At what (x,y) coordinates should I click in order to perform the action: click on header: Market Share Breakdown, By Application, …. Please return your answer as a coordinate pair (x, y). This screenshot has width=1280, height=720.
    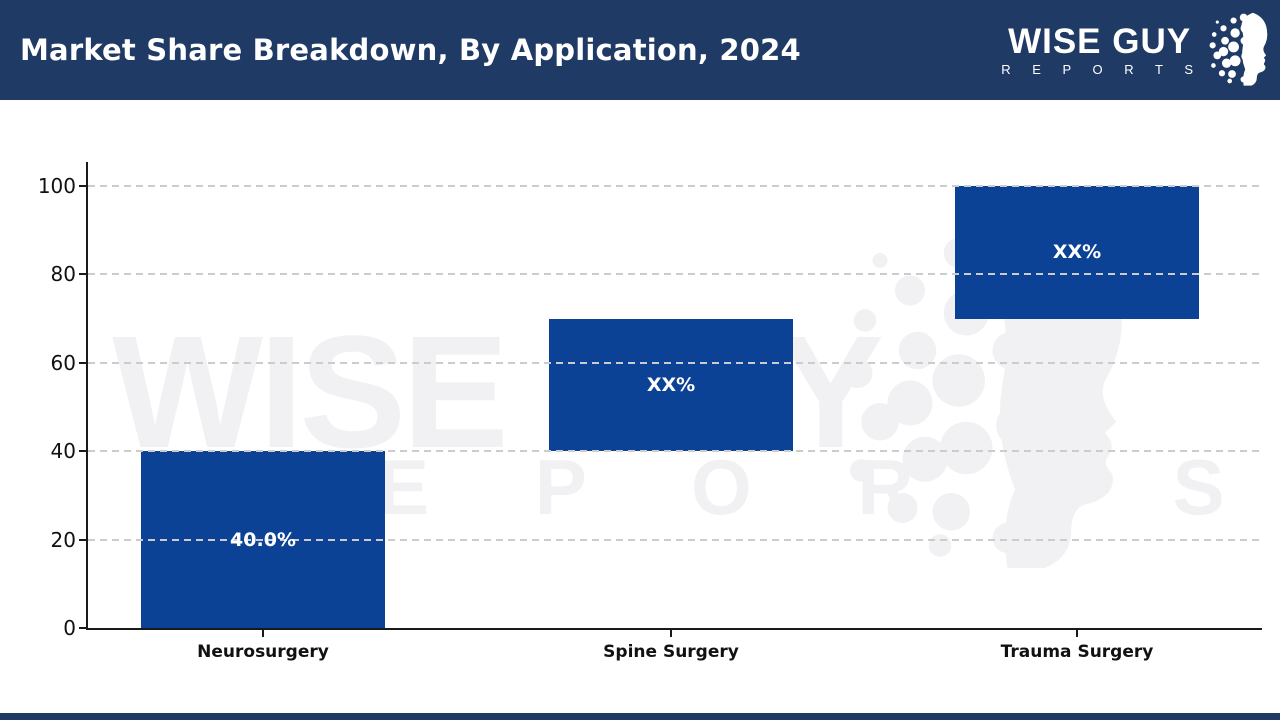
    Looking at the image, I should click on (640, 50).